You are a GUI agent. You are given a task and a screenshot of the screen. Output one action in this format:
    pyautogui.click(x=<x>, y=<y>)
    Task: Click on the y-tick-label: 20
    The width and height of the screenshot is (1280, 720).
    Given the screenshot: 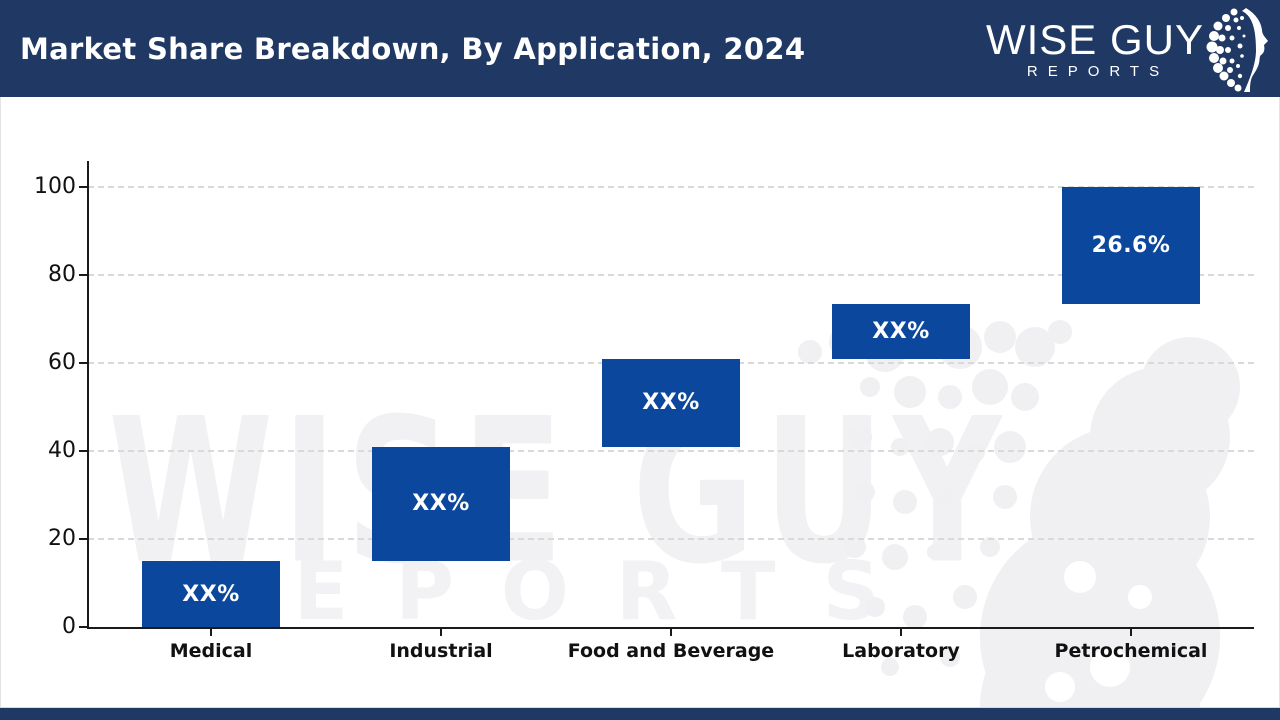 What is the action you would take?
    pyautogui.click(x=62, y=538)
    